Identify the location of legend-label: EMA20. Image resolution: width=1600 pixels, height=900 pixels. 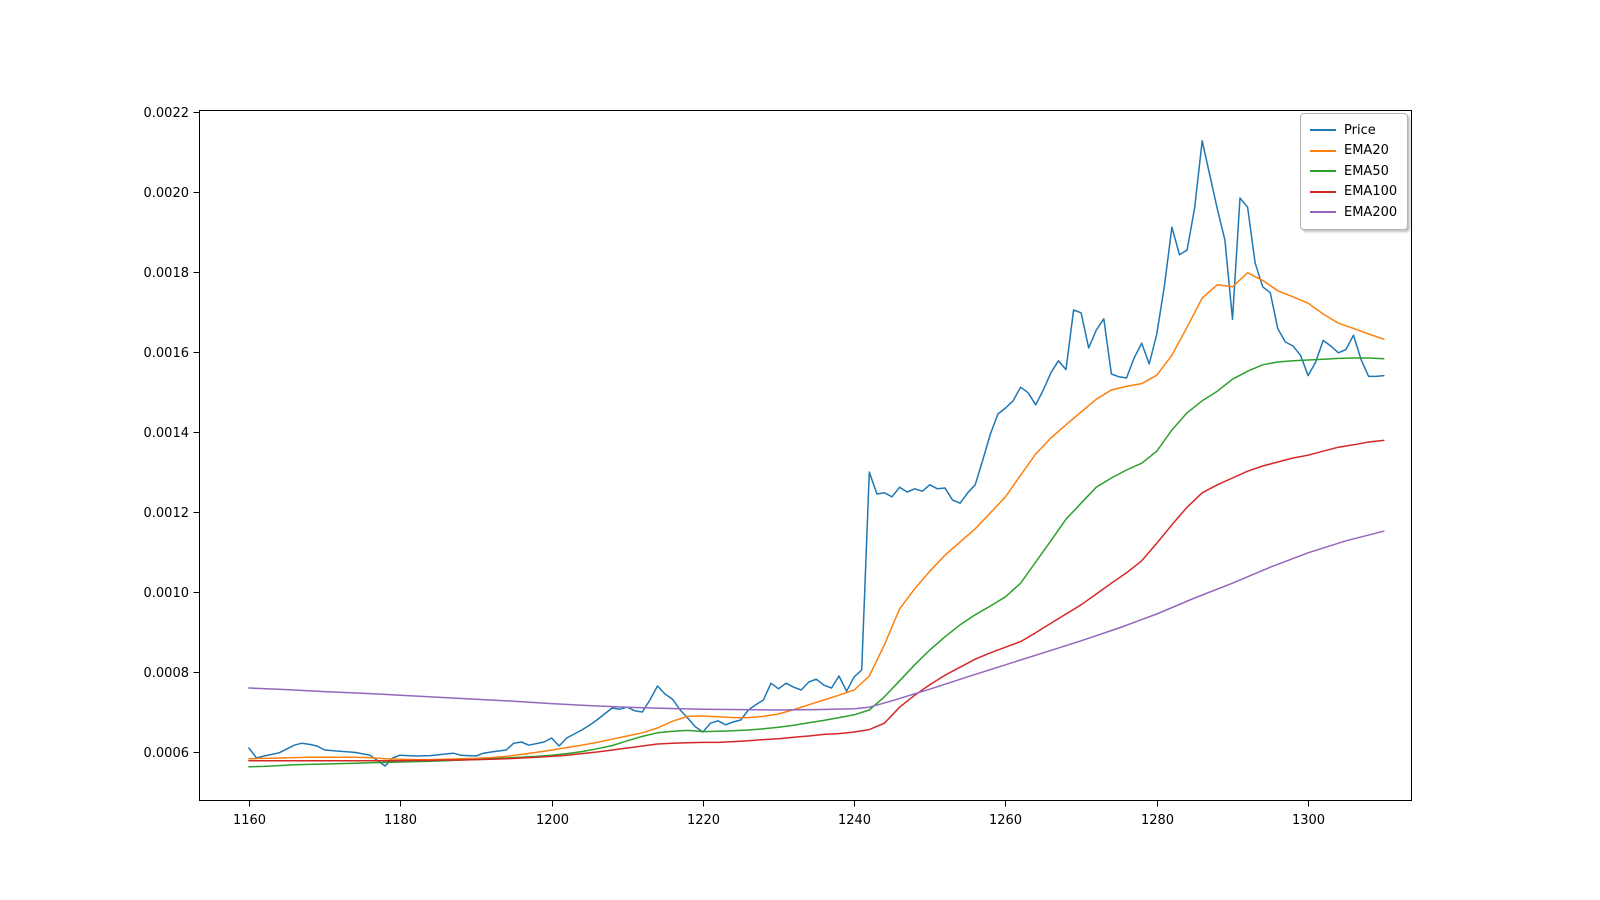
(1366, 151).